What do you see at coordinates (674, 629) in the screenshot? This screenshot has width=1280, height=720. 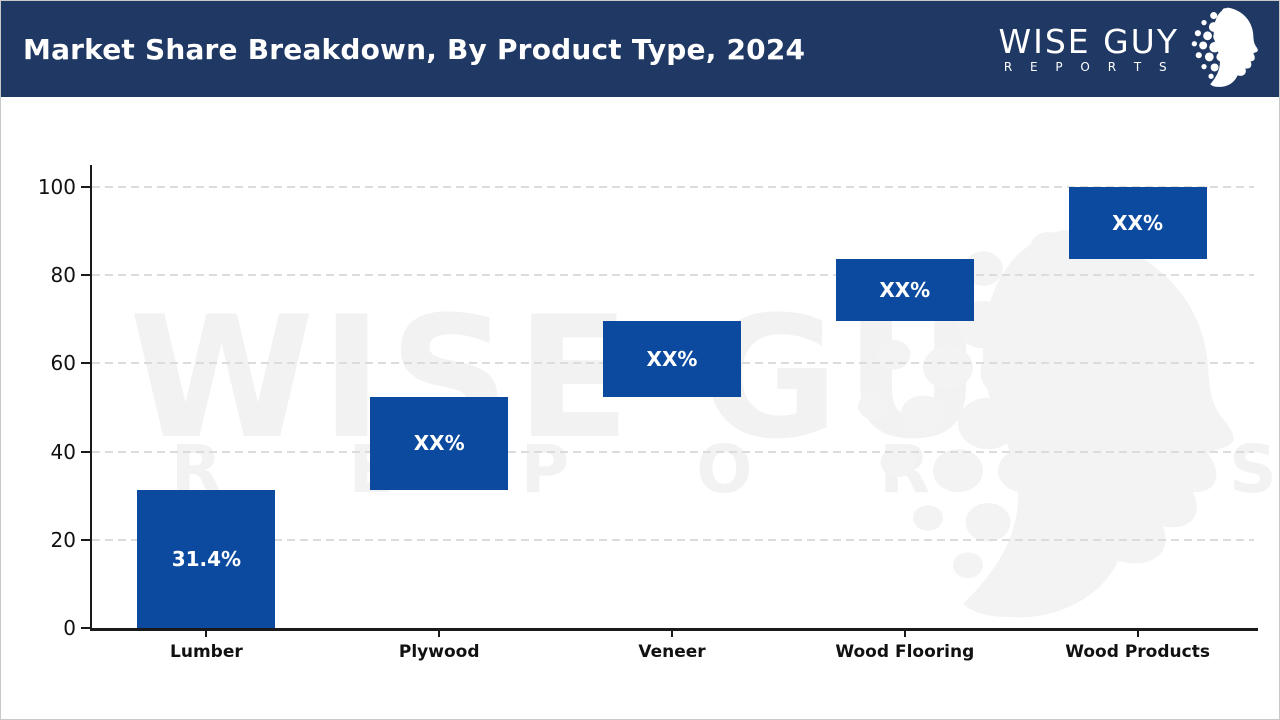 I see `x-axis-line` at bounding box center [674, 629].